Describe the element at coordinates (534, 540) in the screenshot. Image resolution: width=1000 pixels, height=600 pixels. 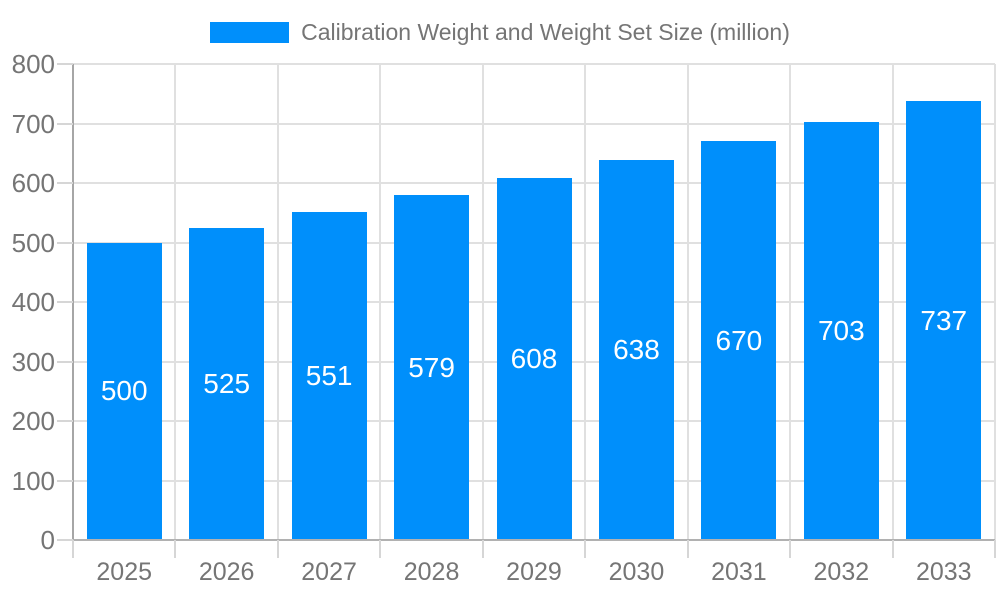
I see `x-axis-line` at that location.